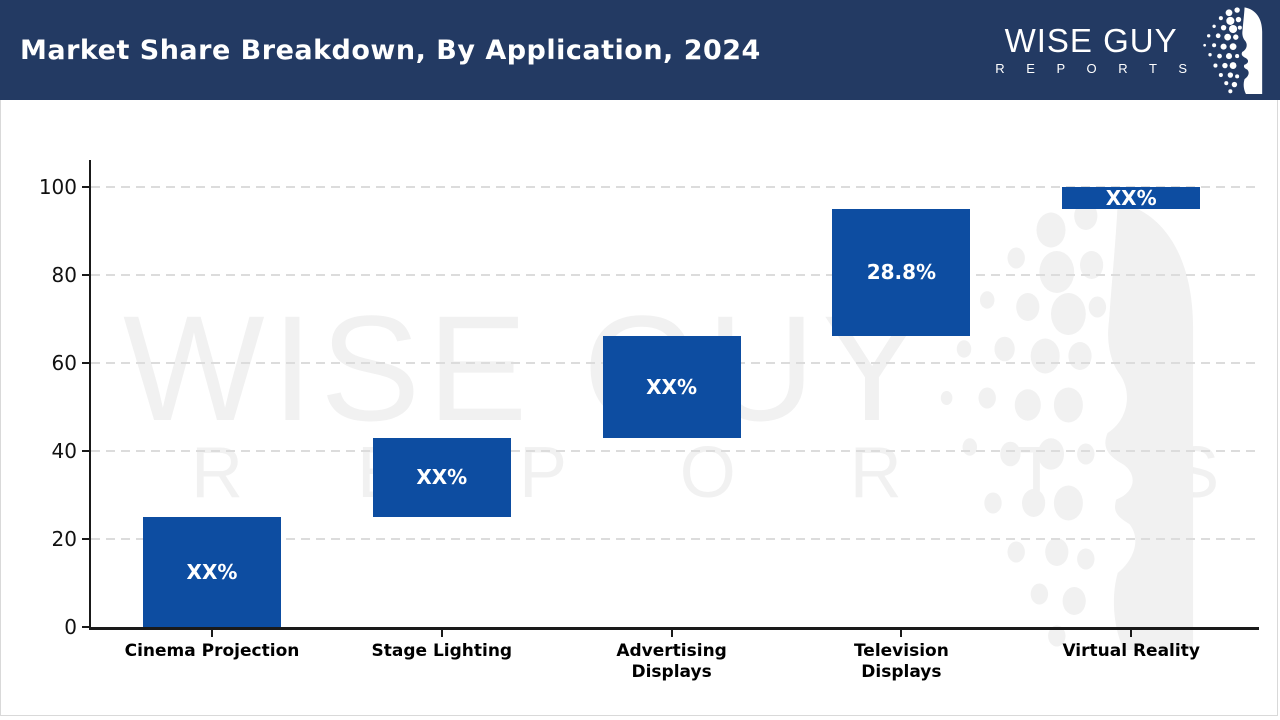 This screenshot has height=720, width=1280. I want to click on category-label-stage-lighting: Stage Lighting, so click(442, 651).